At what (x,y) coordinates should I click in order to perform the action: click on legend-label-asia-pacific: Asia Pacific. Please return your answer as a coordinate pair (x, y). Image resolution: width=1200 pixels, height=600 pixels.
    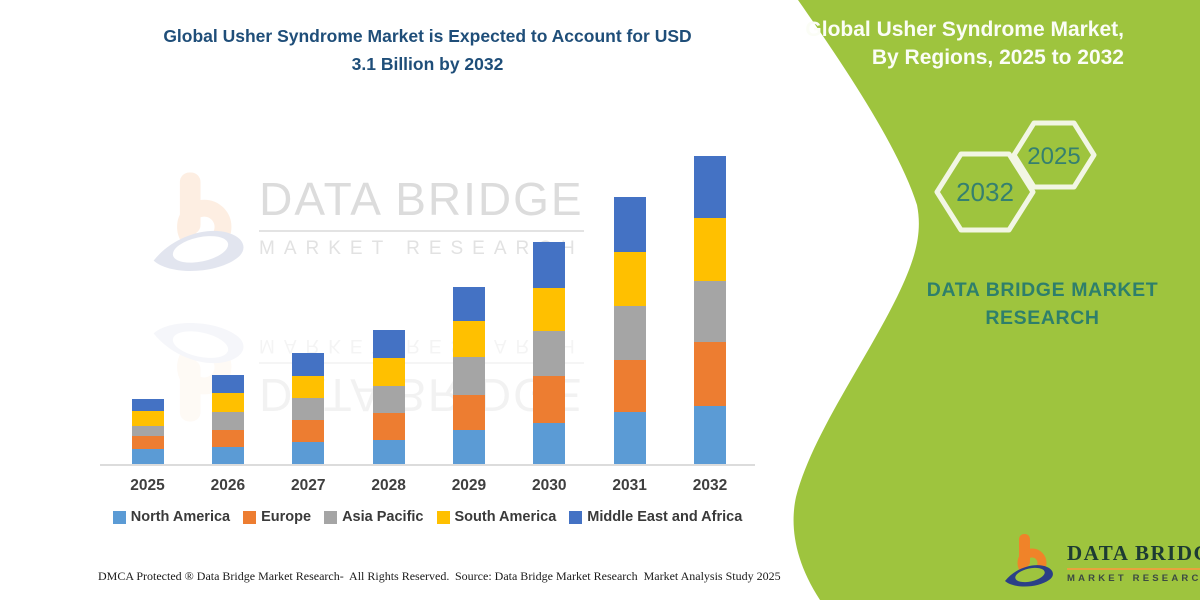
    Looking at the image, I should click on (383, 517).